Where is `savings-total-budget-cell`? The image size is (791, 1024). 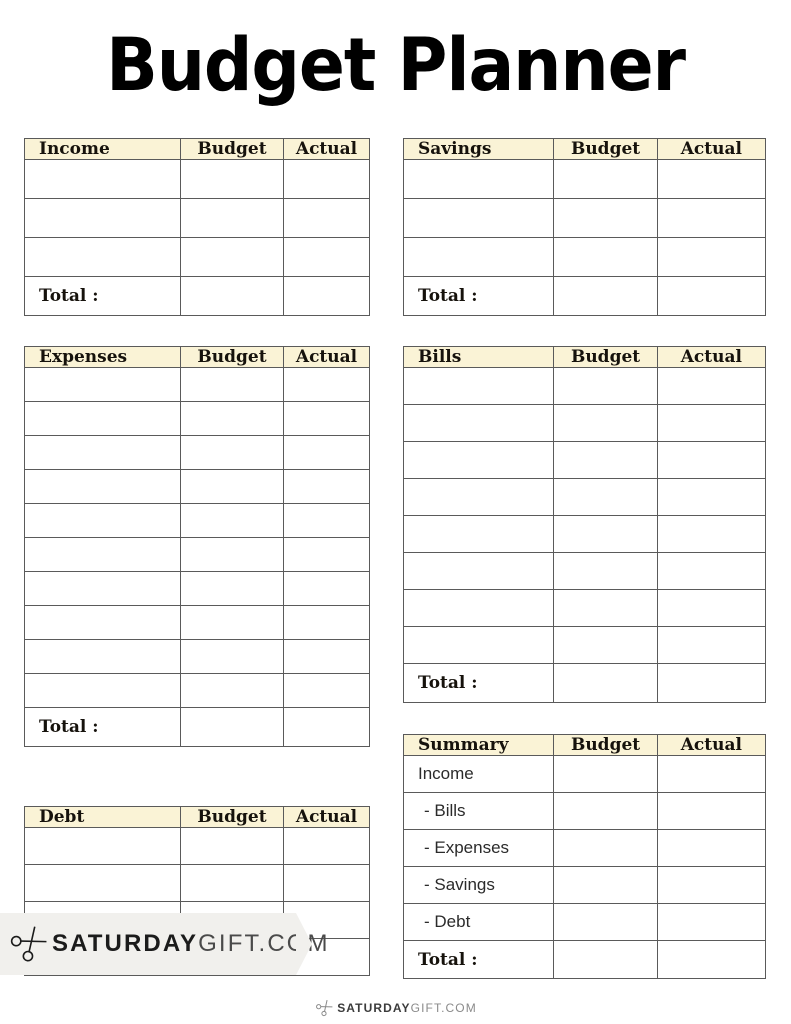
savings-total-budget-cell is located at coordinates (605, 296).